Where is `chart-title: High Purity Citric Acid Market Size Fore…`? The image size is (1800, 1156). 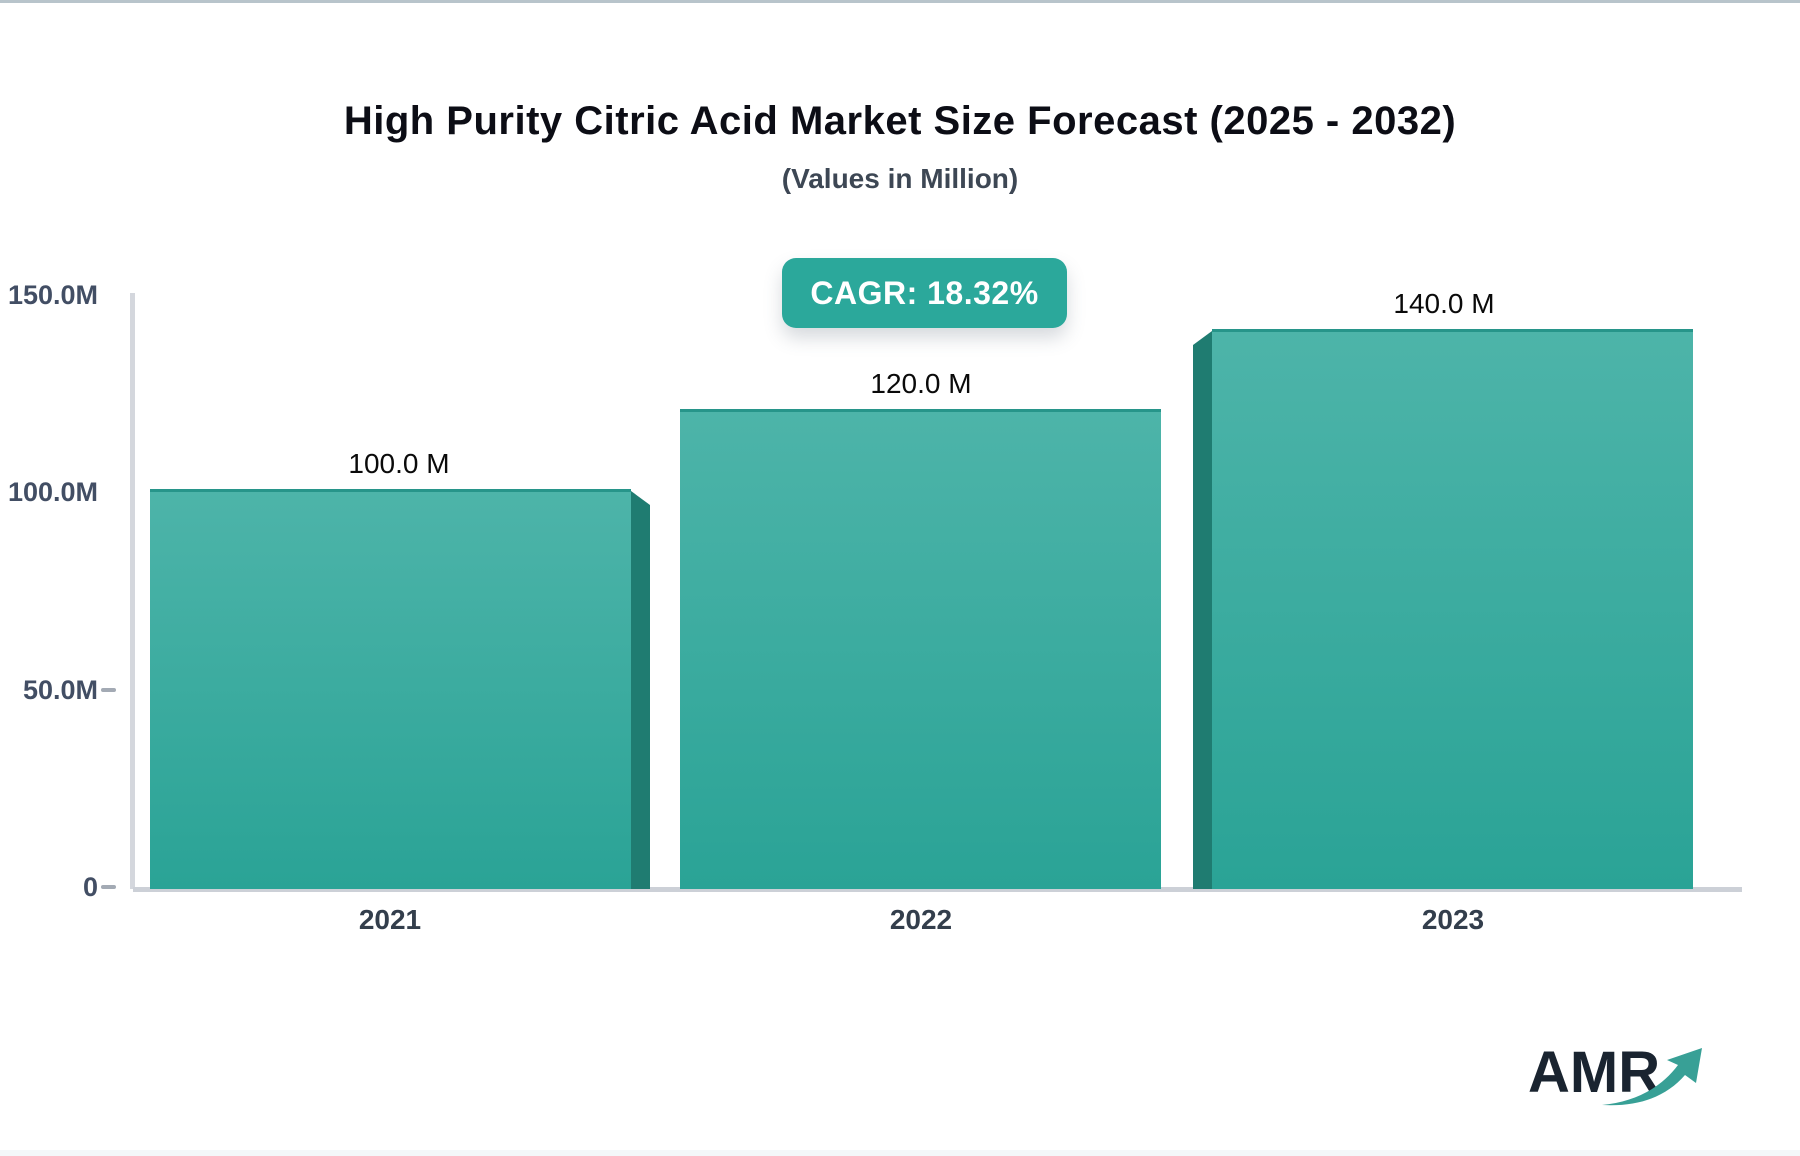 chart-title: High Purity Citric Acid Market Size Fore… is located at coordinates (900, 121).